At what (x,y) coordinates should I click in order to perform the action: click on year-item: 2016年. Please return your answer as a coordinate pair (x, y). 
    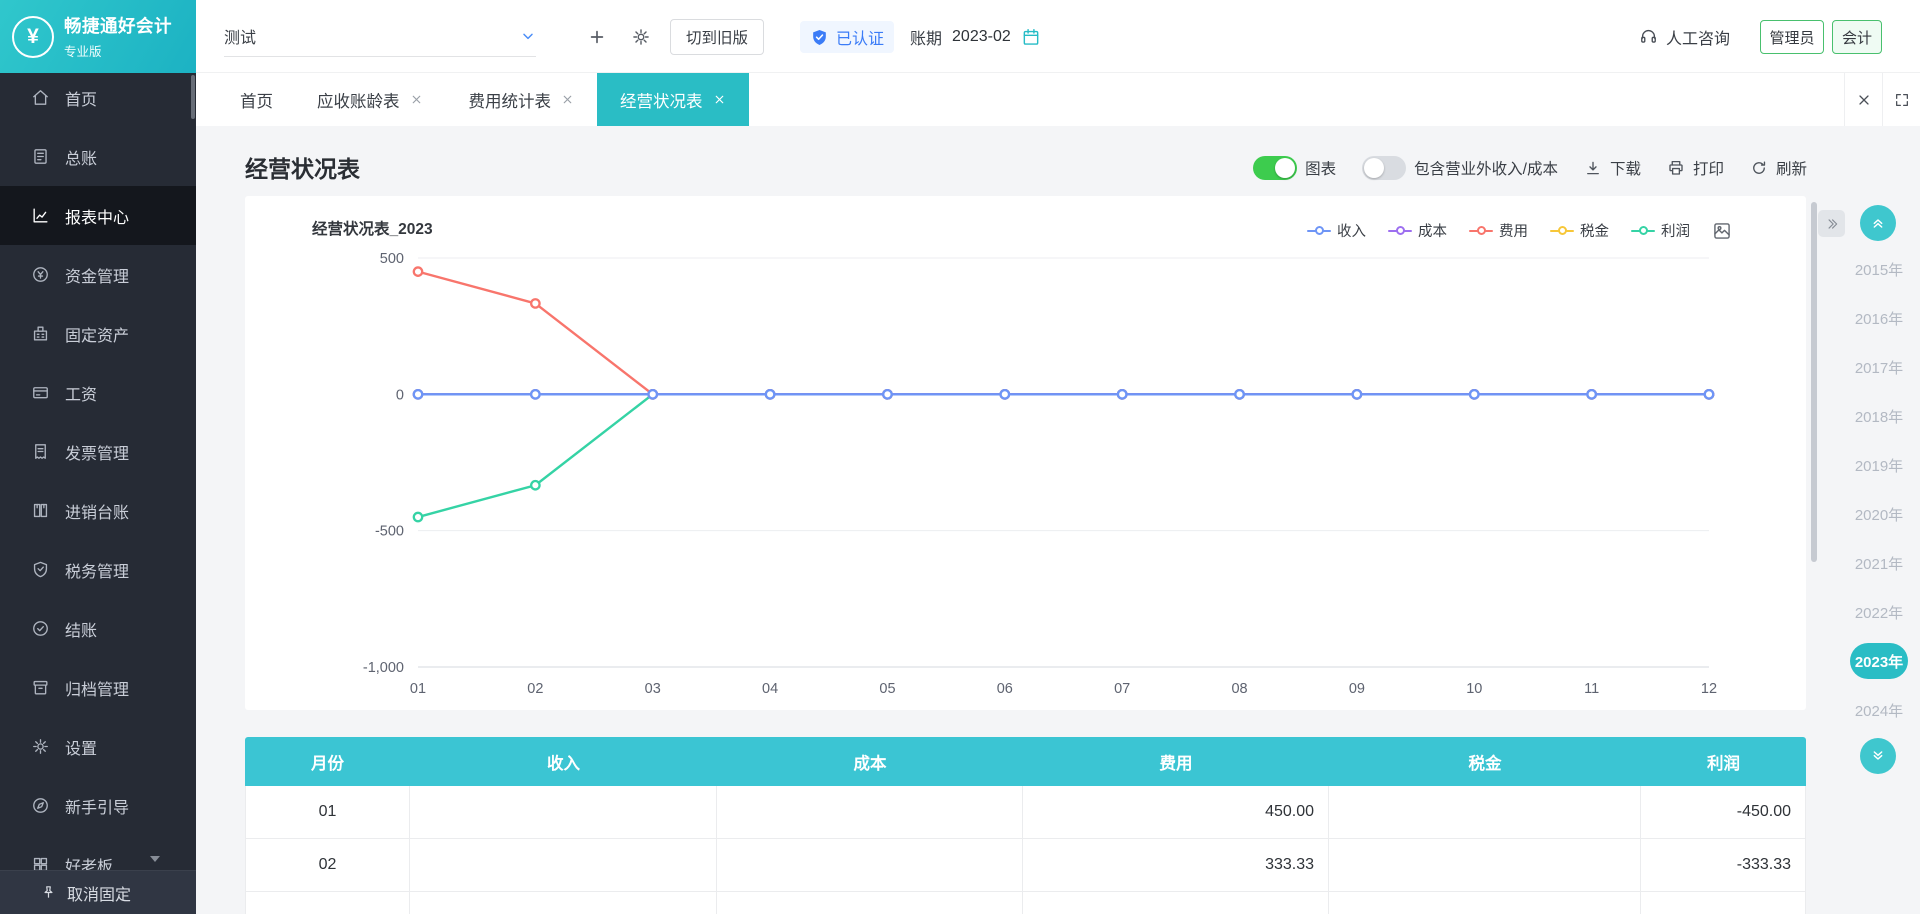
    Looking at the image, I should click on (1879, 319).